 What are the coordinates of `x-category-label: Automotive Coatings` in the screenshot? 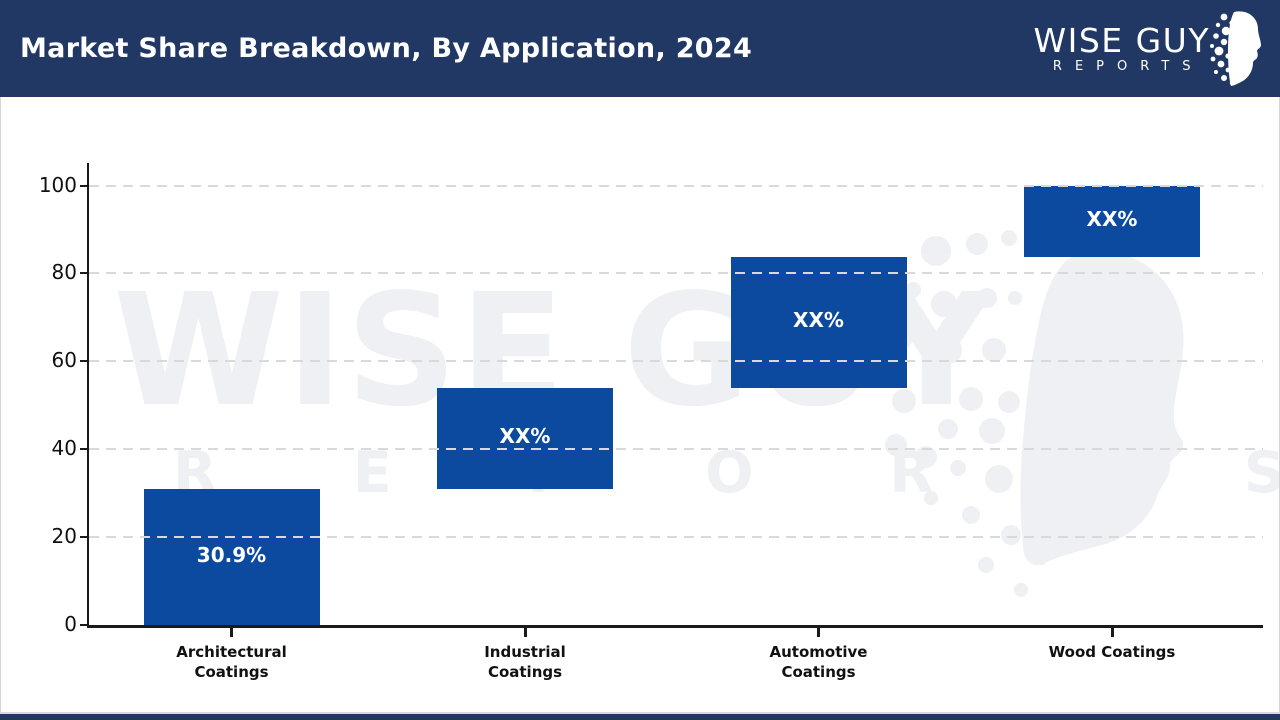 It's located at (819, 662).